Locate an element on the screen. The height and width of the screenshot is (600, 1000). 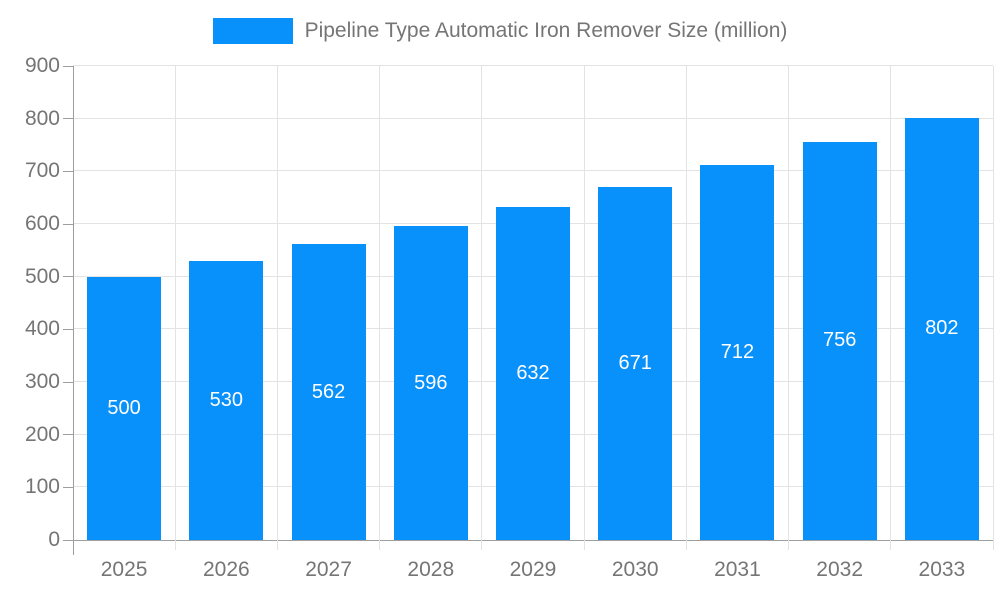
bar-value-label: 632 is located at coordinates (533, 373).